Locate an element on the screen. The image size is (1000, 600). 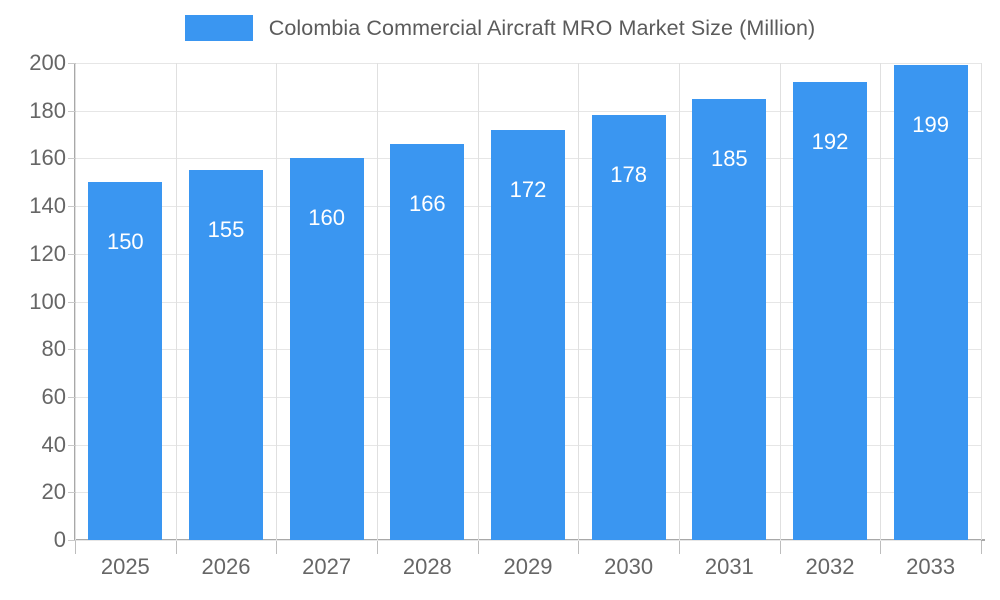
y-axis-tick-label: 200 is located at coordinates (47, 62).